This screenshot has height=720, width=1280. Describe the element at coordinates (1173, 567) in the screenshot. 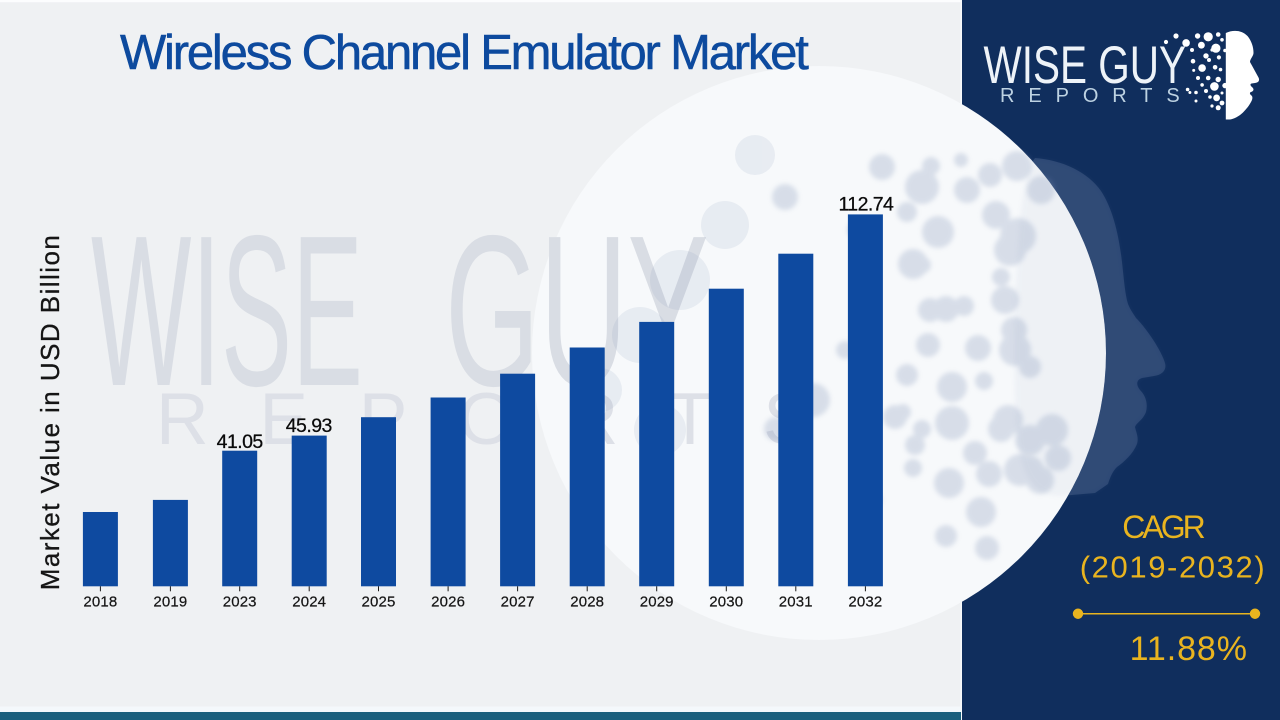

I see `svg-text: (2019-2032)` at that location.